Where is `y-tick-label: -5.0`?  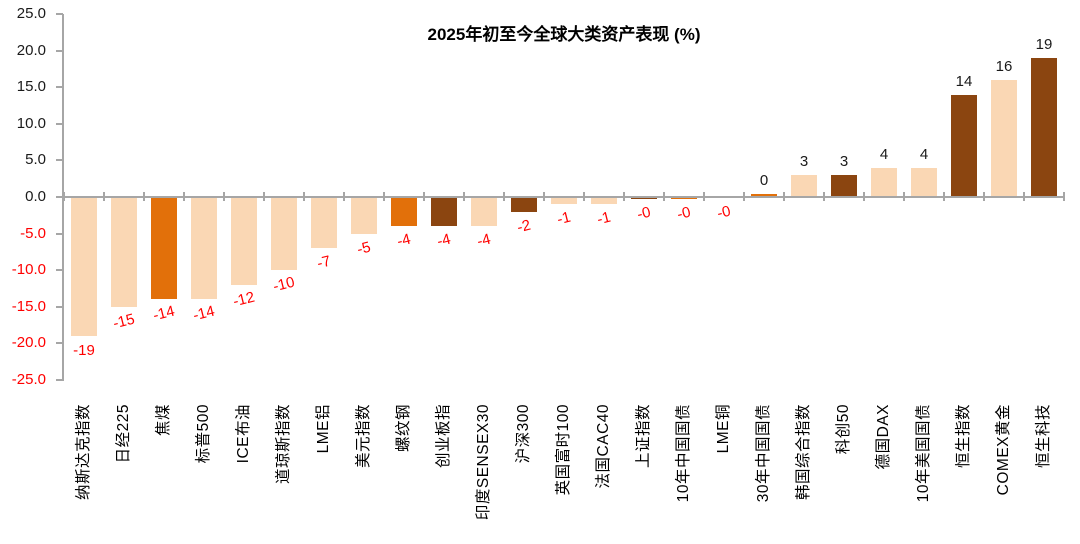
y-tick-label: -5.0 is located at coordinates (33, 233).